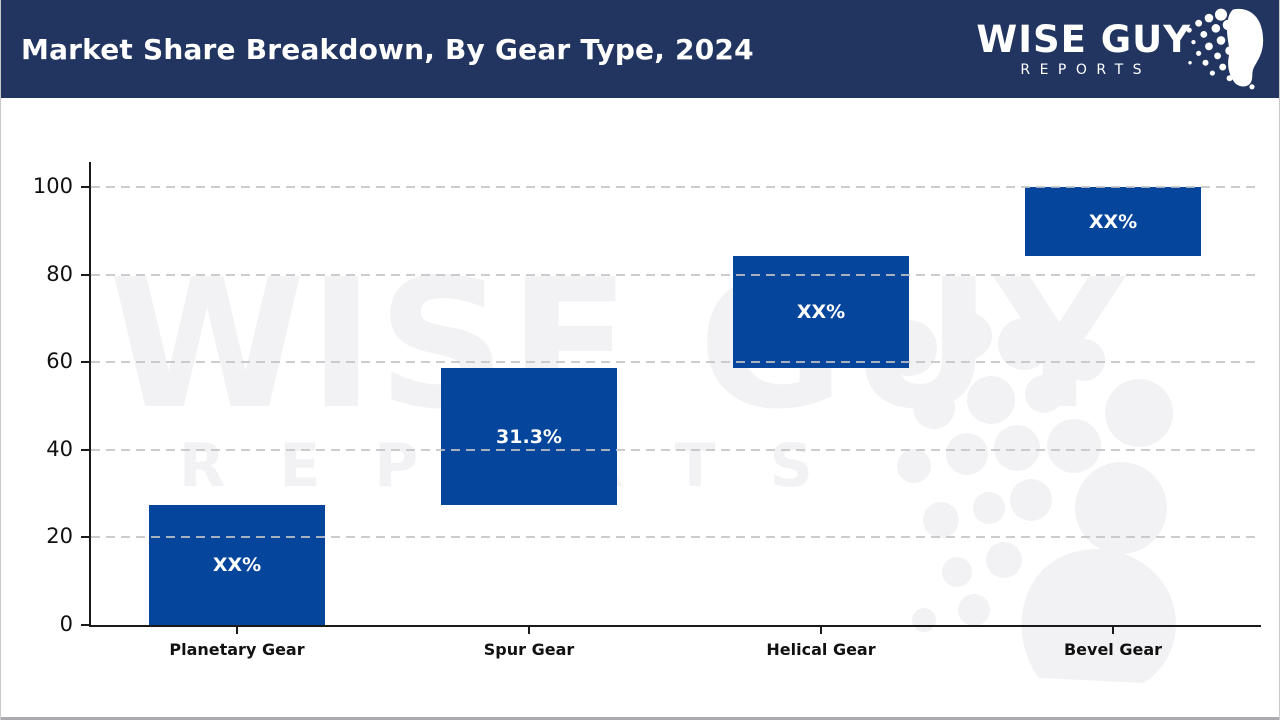 The width and height of the screenshot is (1280, 720). Describe the element at coordinates (1083, 39) in the screenshot. I see `logo-wordmark: WISE GUY` at that location.